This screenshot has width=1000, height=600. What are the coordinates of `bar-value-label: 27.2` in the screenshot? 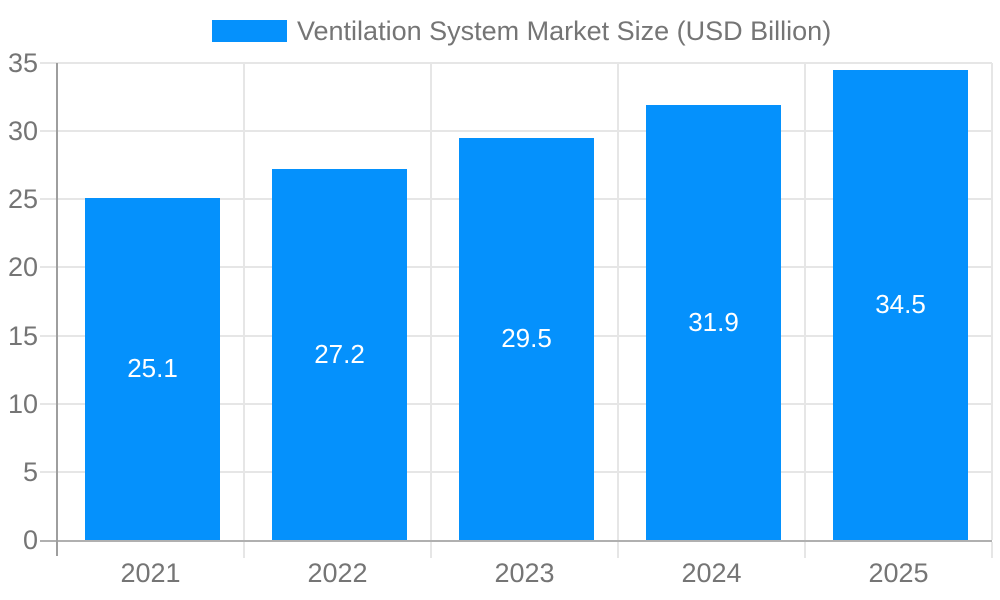 It's located at (339, 354).